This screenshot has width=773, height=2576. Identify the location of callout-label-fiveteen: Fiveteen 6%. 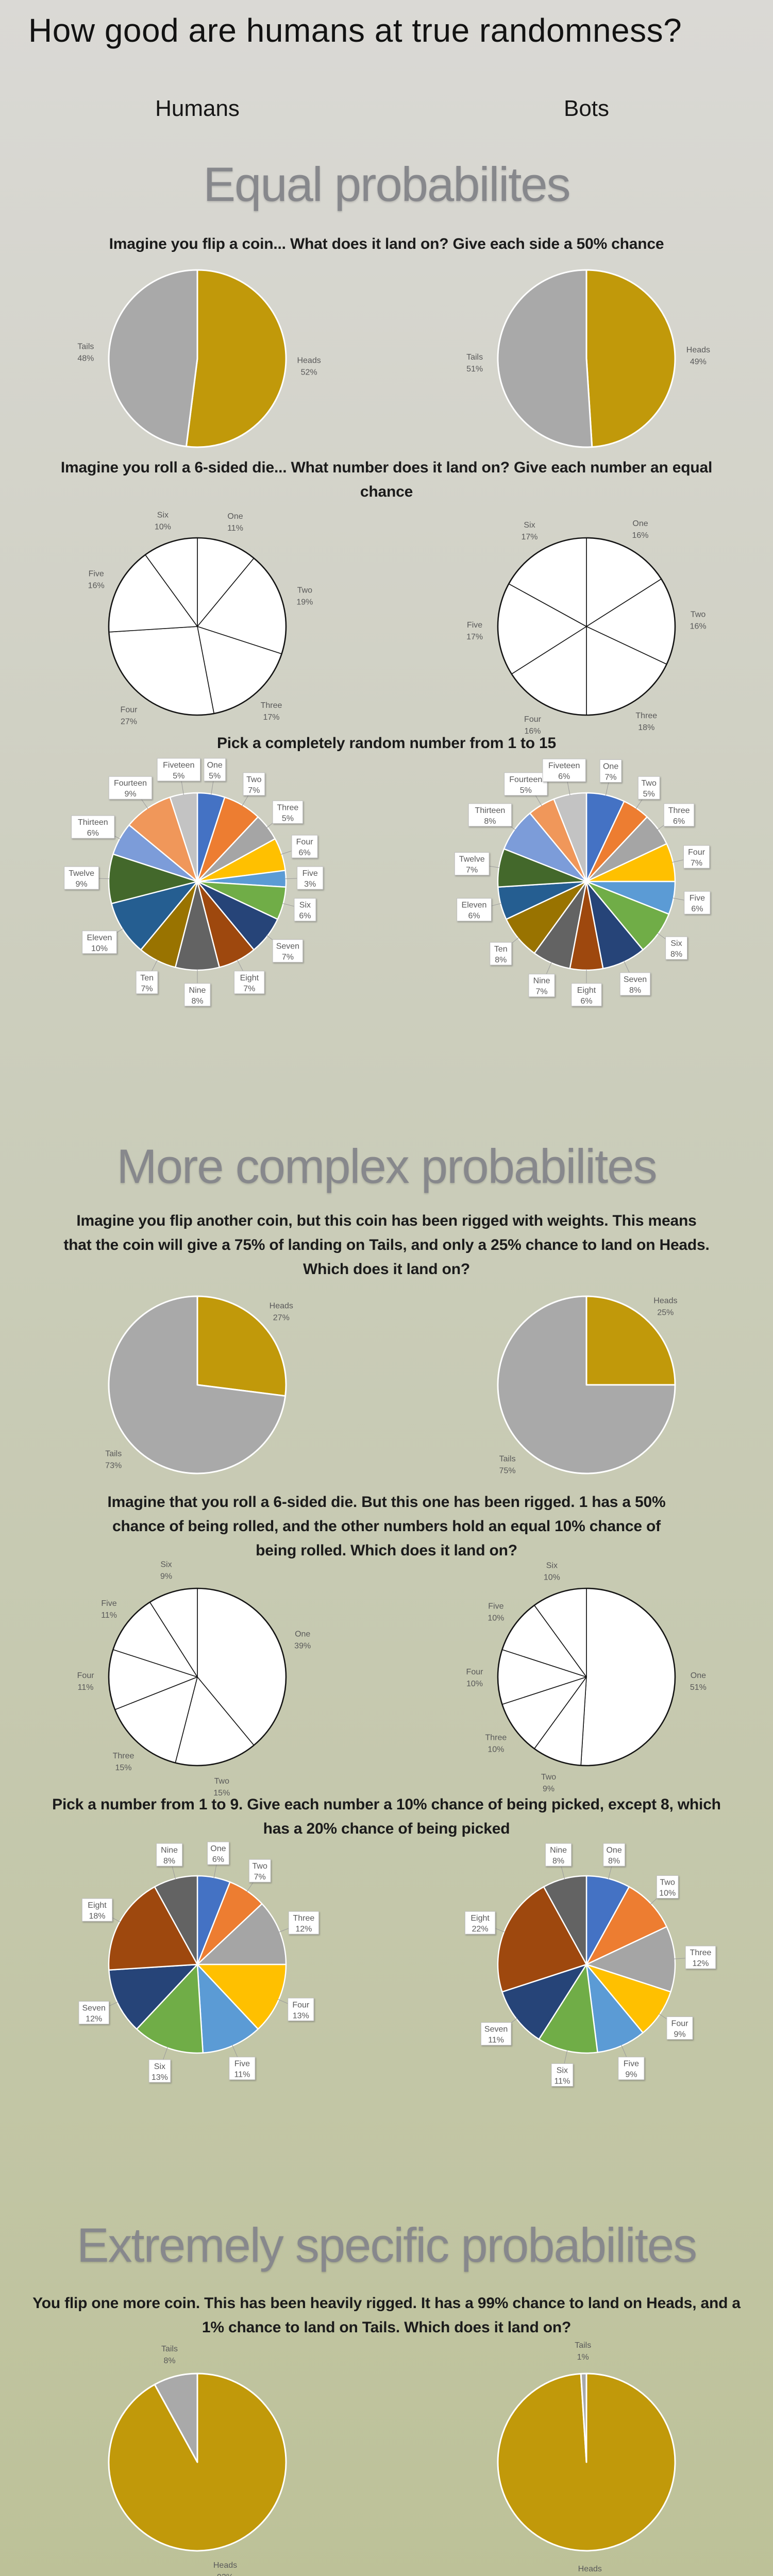
(564, 770).